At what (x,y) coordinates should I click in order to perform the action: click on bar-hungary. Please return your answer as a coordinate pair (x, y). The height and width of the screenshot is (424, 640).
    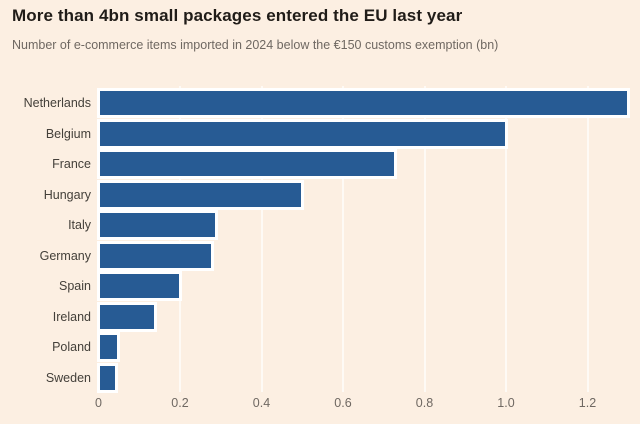
    Looking at the image, I should click on (200, 194).